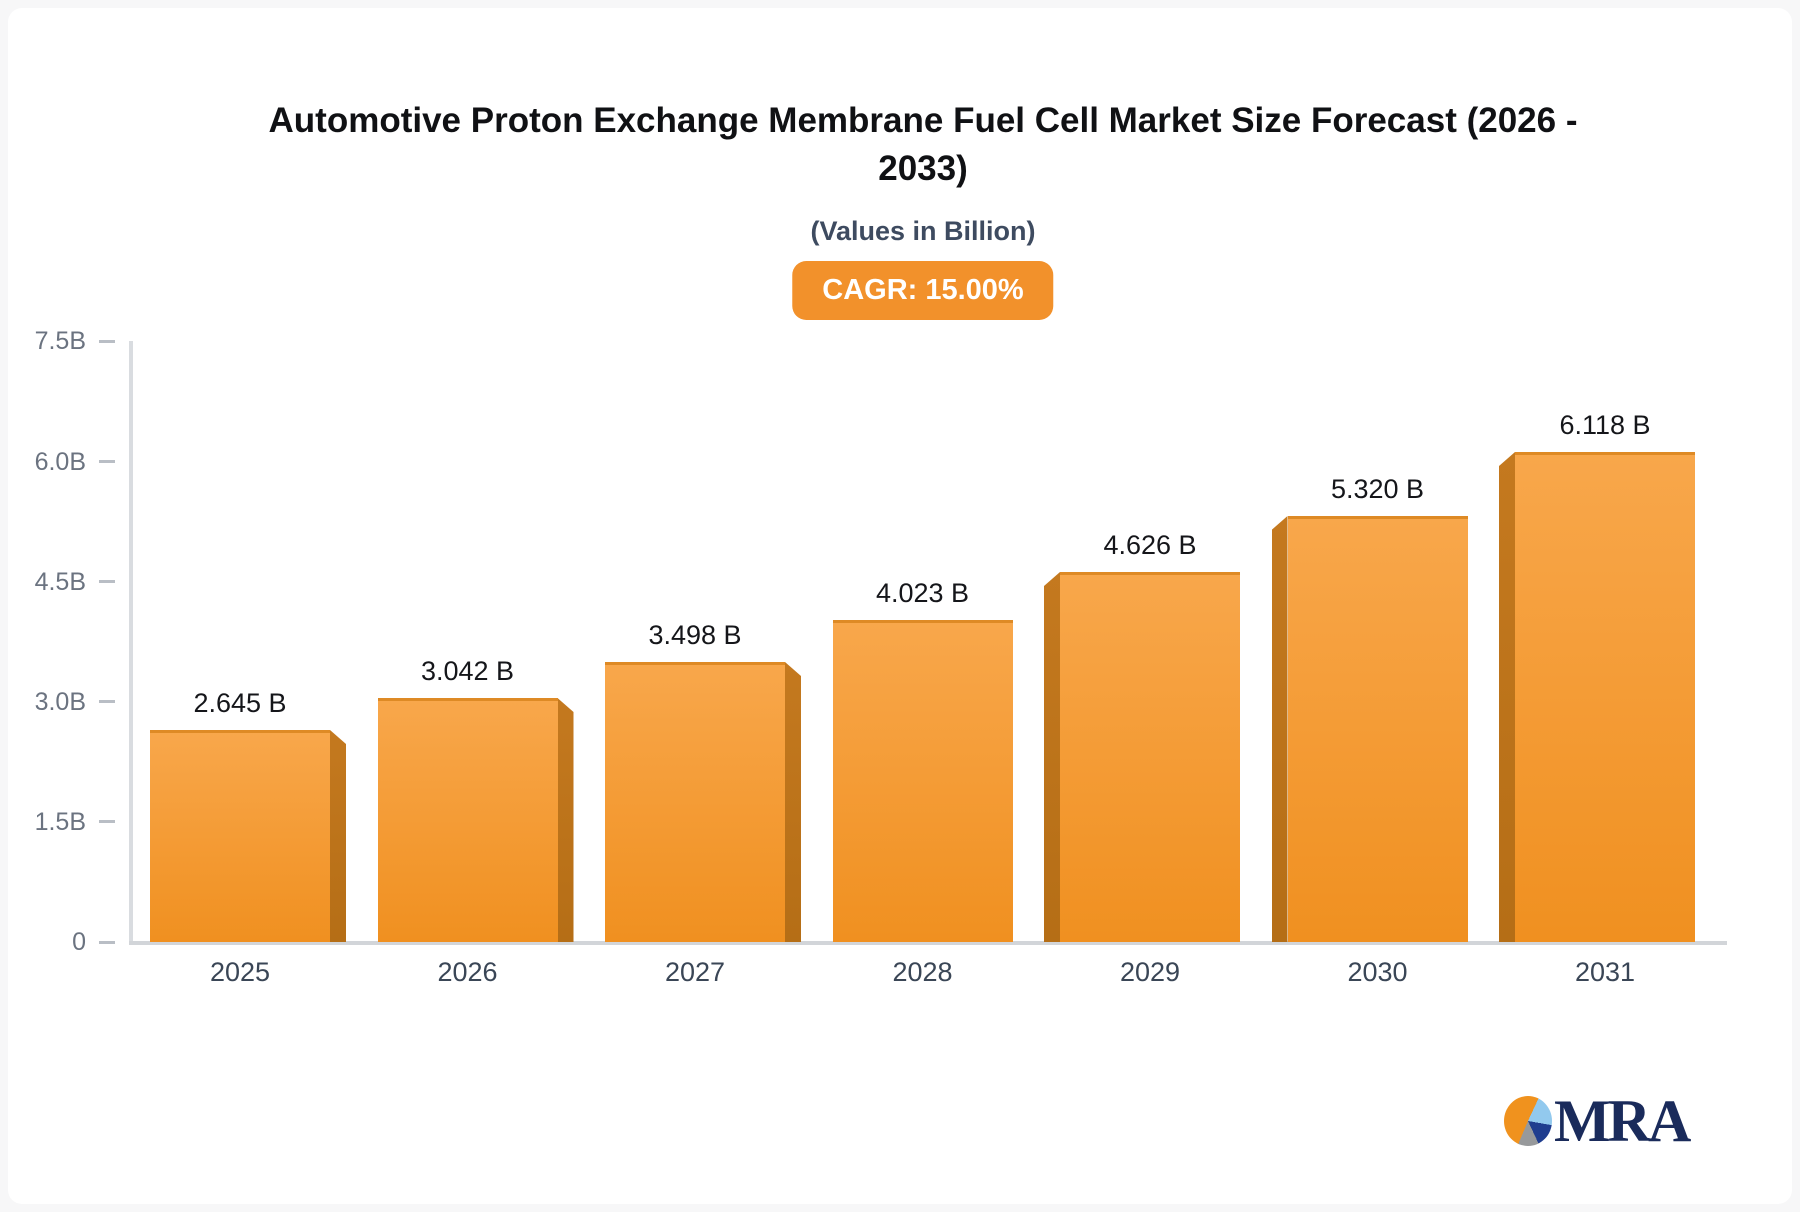 This screenshot has width=1800, height=1212. What do you see at coordinates (1528, 1121) in the screenshot?
I see `pie-chart-logo-icon` at bounding box center [1528, 1121].